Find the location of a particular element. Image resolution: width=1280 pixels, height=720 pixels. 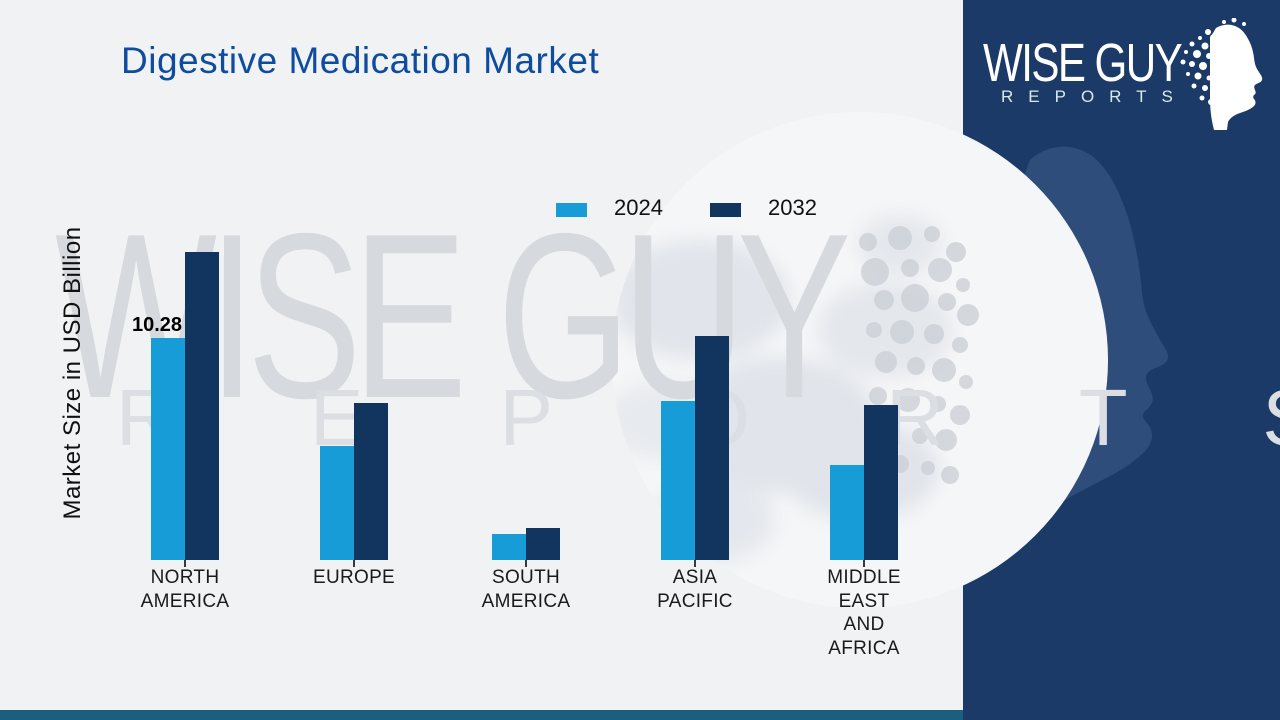

legend-swatch-2024 is located at coordinates (571, 209).